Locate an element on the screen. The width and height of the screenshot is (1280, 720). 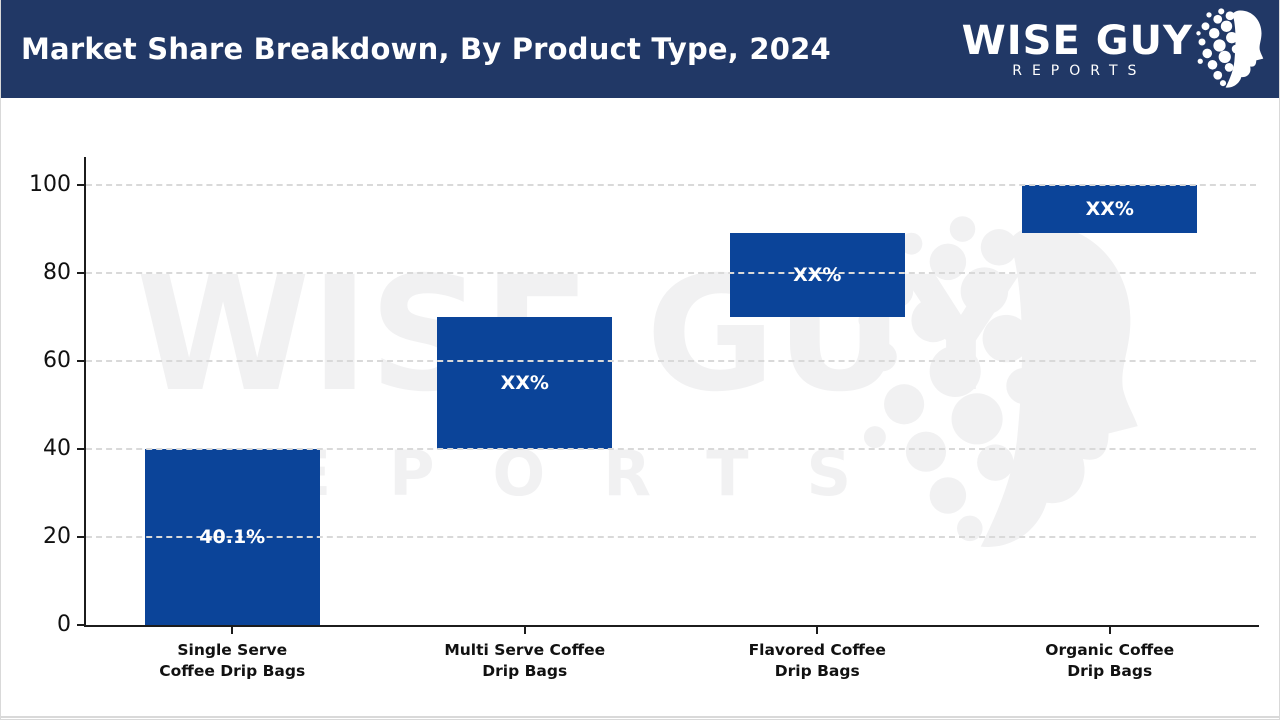
x-axis-label-line: Multi Serve Coffee is located at coordinates (525, 650).